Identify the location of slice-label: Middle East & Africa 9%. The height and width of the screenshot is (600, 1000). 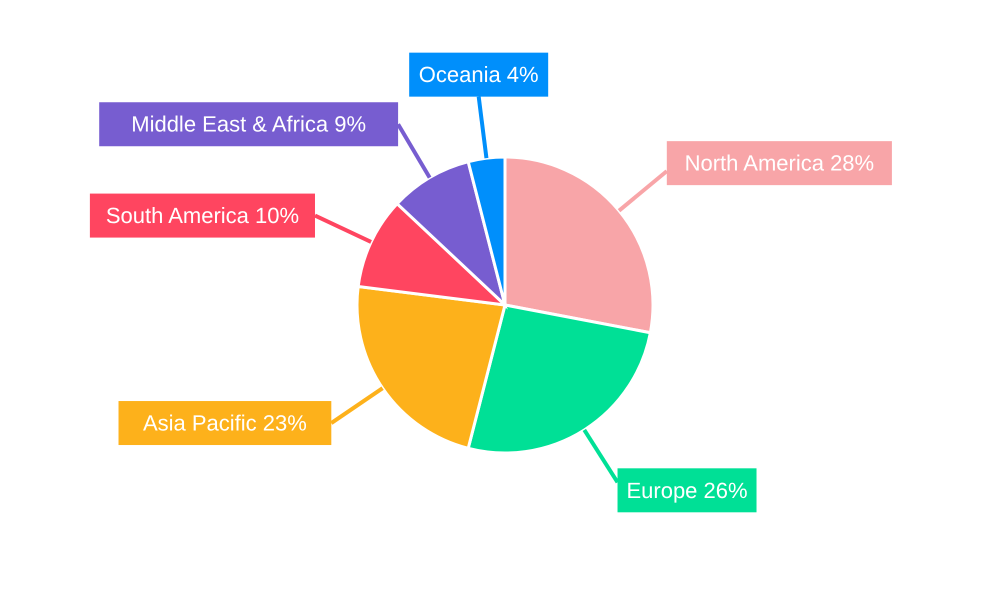
(248, 124).